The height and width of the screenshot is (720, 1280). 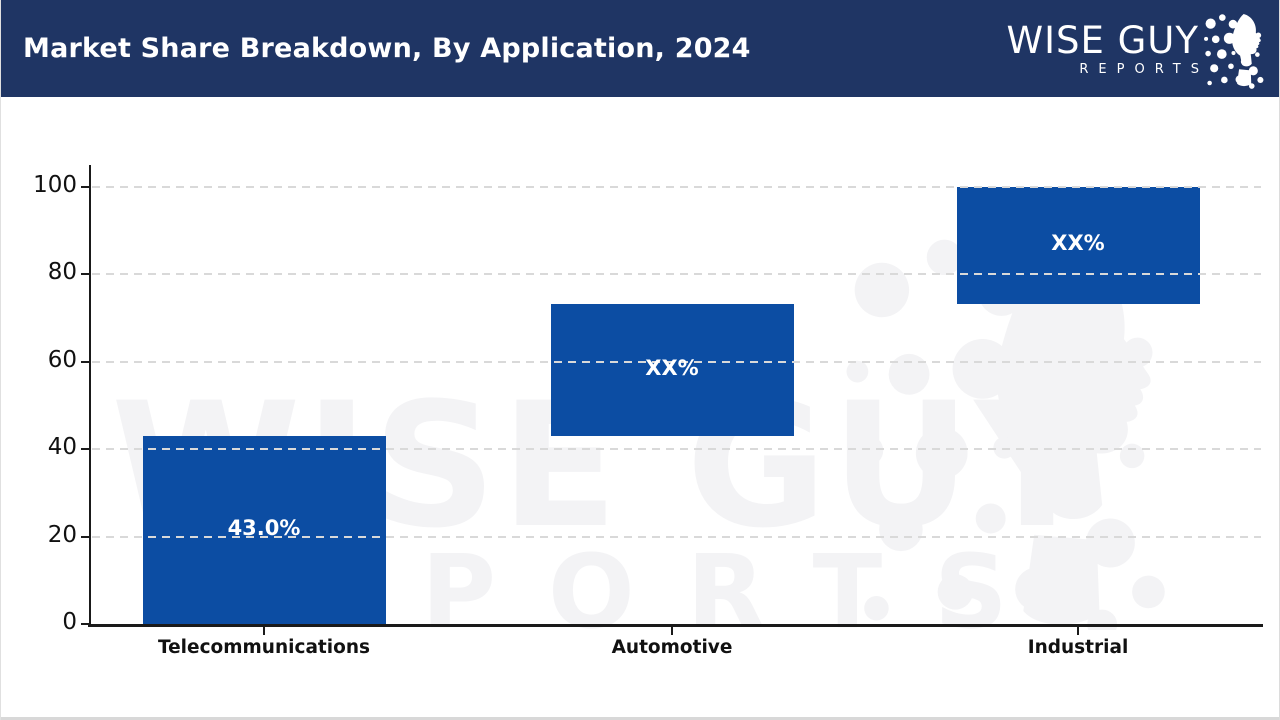 I want to click on x-tick-industrial, so click(x=1078, y=631).